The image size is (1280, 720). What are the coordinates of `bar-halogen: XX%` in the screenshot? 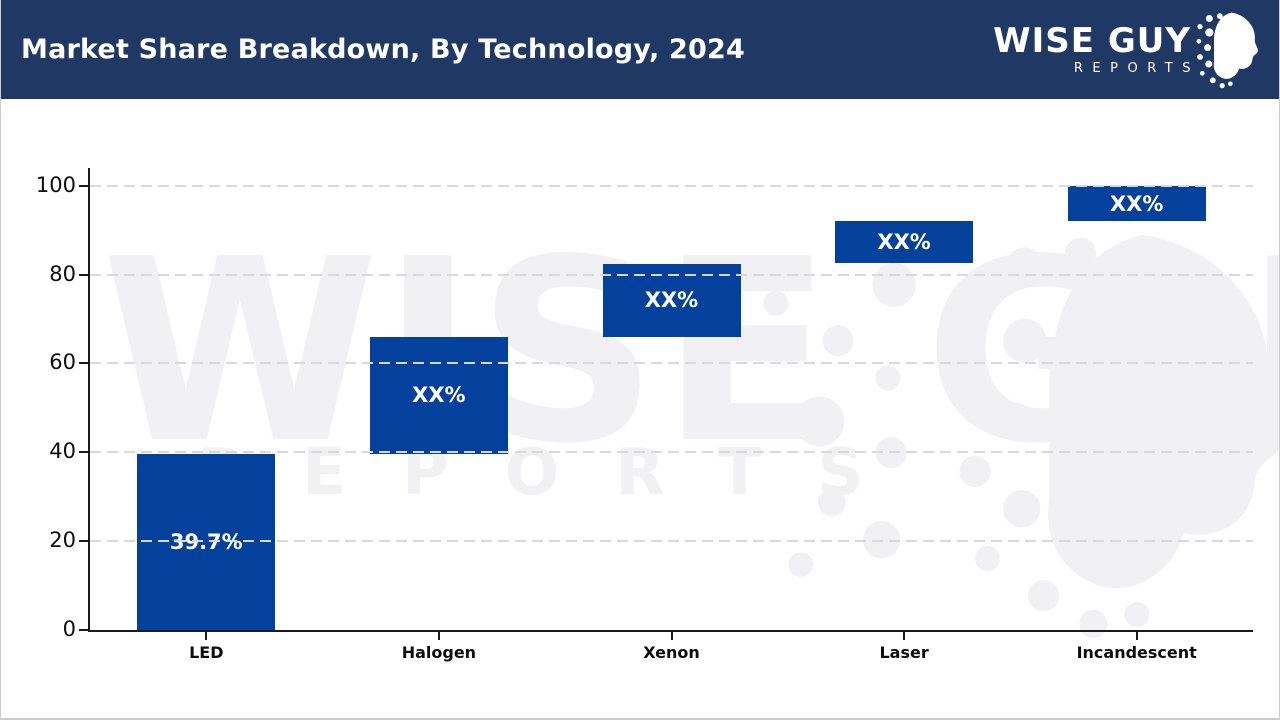 It's located at (438, 395).